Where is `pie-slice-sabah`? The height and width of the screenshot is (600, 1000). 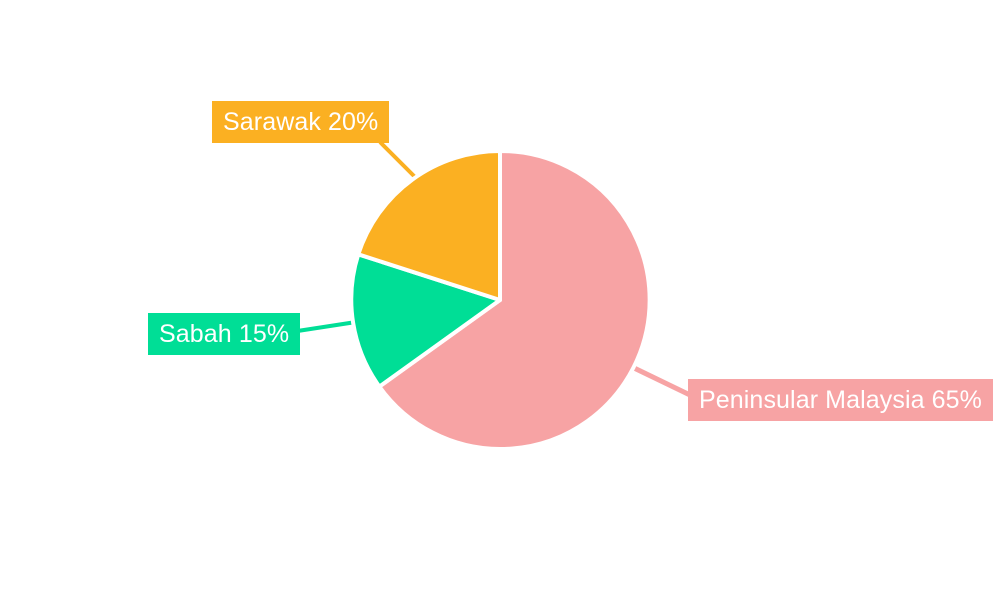 pie-slice-sabah is located at coordinates (425, 320).